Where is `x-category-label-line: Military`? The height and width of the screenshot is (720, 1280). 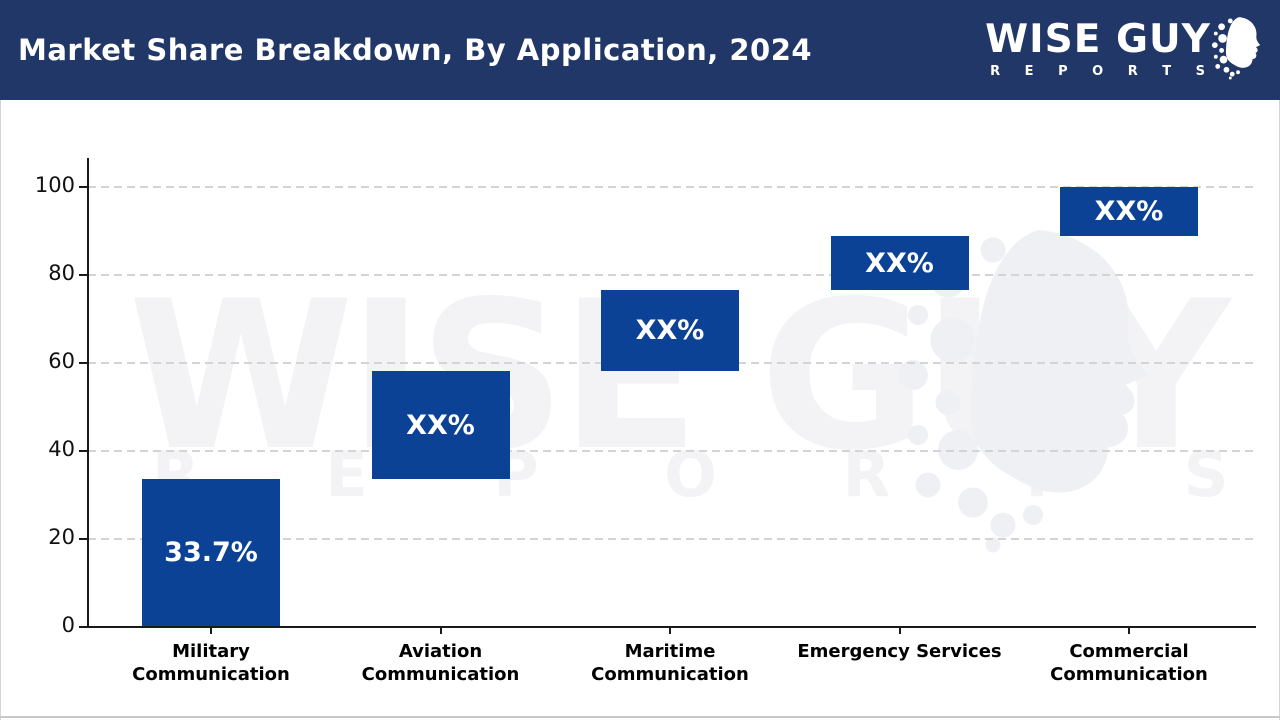
x-category-label-line: Military is located at coordinates (211, 651).